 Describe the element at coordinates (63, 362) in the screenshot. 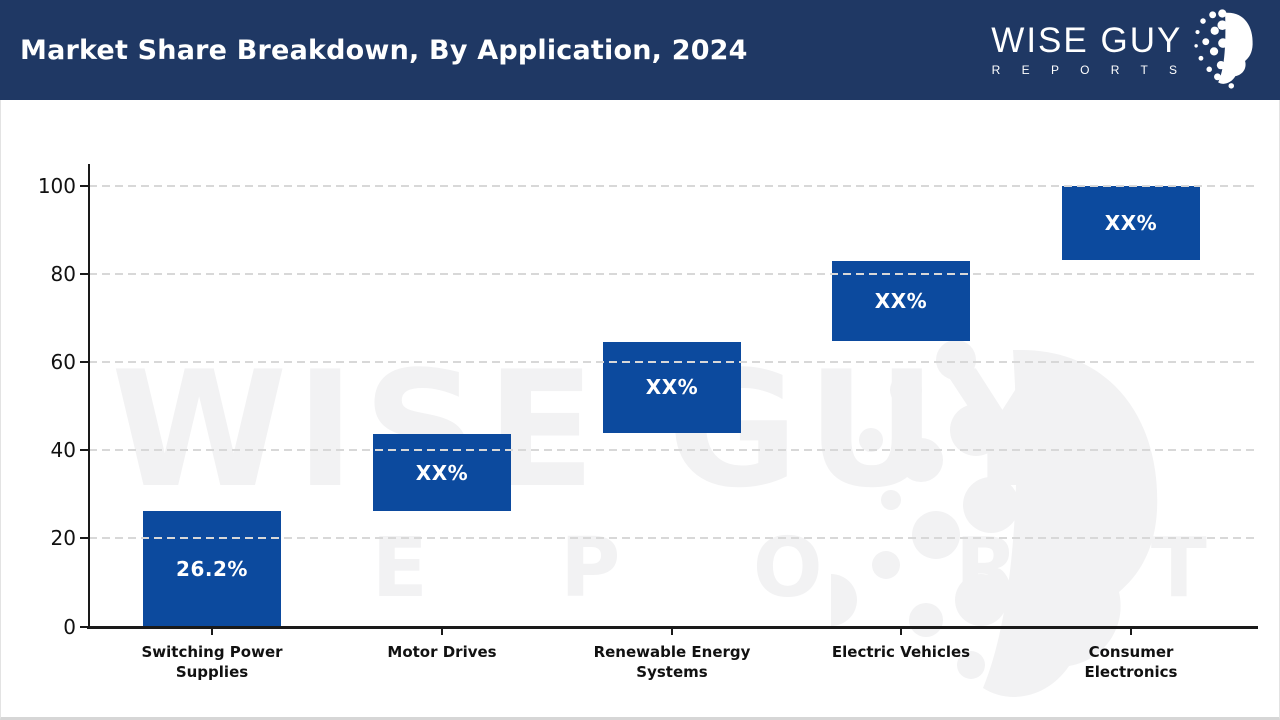

I see `y-tick-label-60: 60` at that location.